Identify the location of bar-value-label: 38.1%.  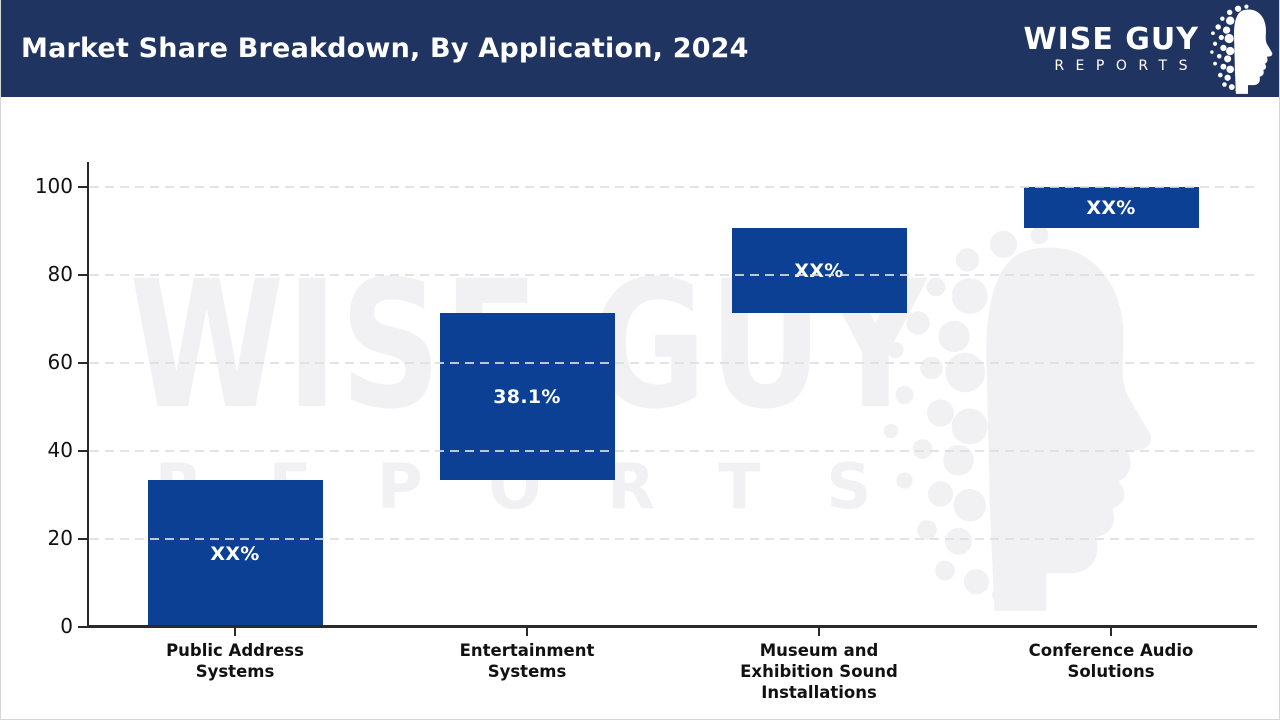
(527, 396).